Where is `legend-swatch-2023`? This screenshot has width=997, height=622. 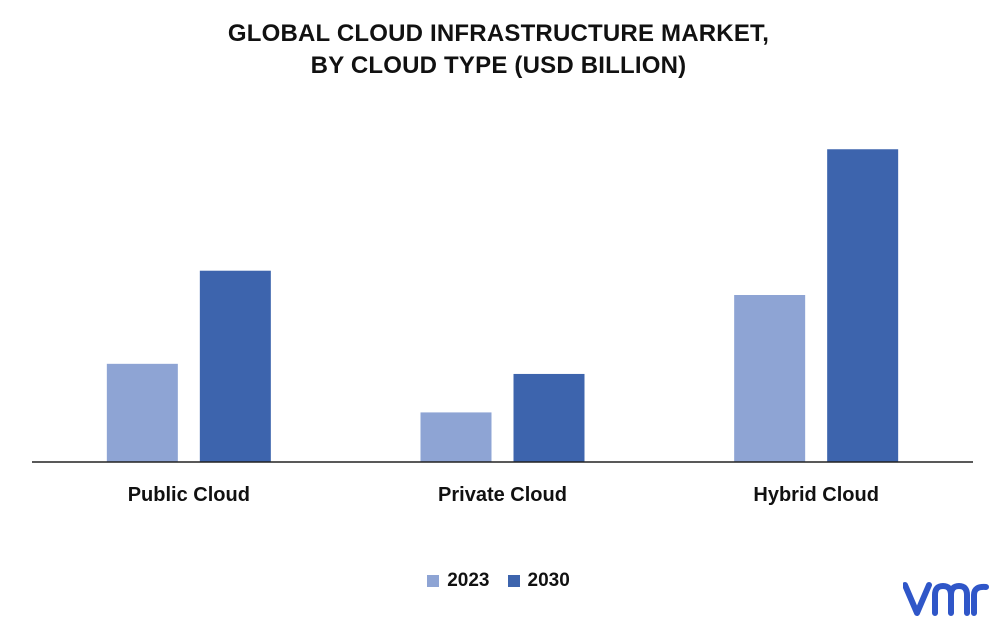
legend-swatch-2023 is located at coordinates (433, 581).